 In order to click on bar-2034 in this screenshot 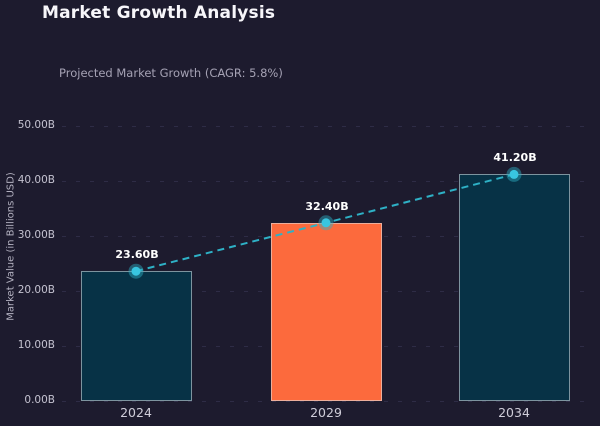, I will do `click(514, 287)`.